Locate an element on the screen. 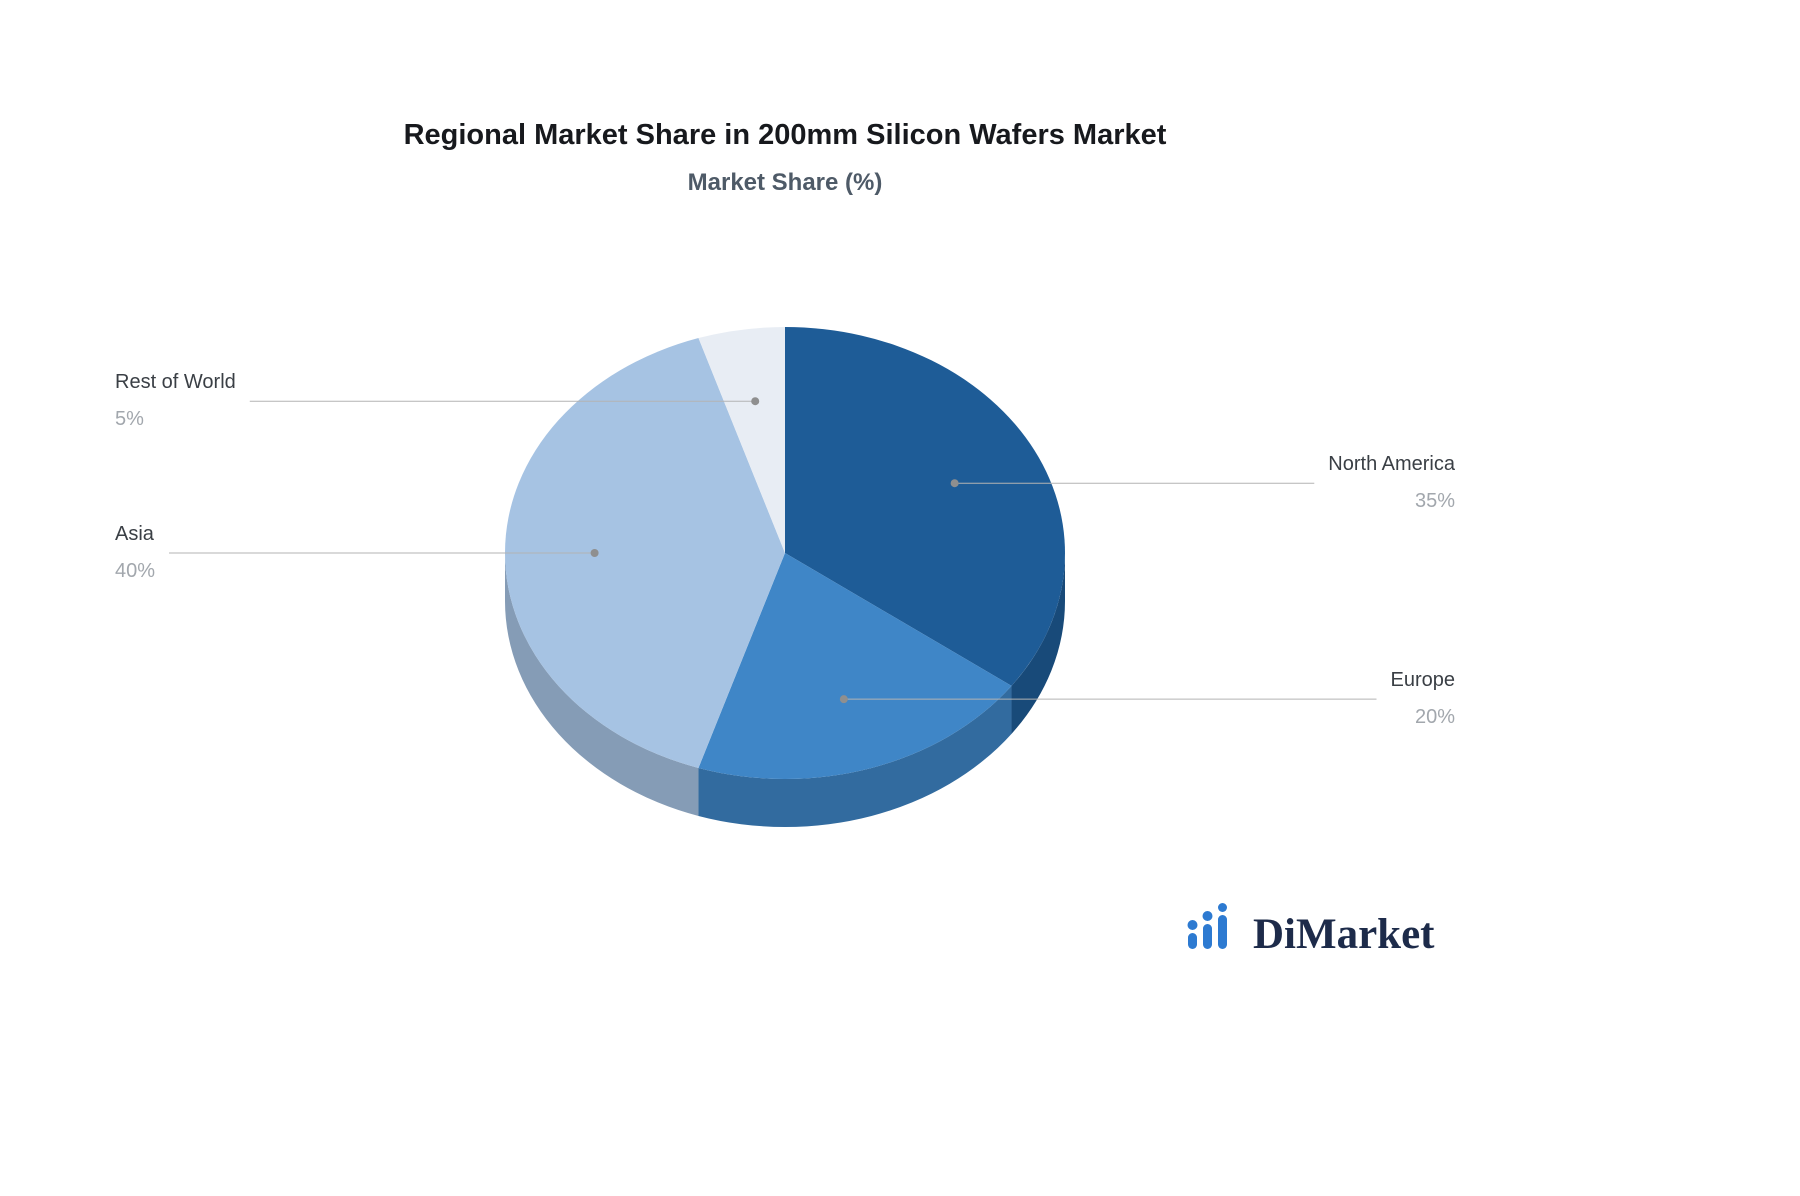  dimarket-logo-icon is located at coordinates (1207, 926).